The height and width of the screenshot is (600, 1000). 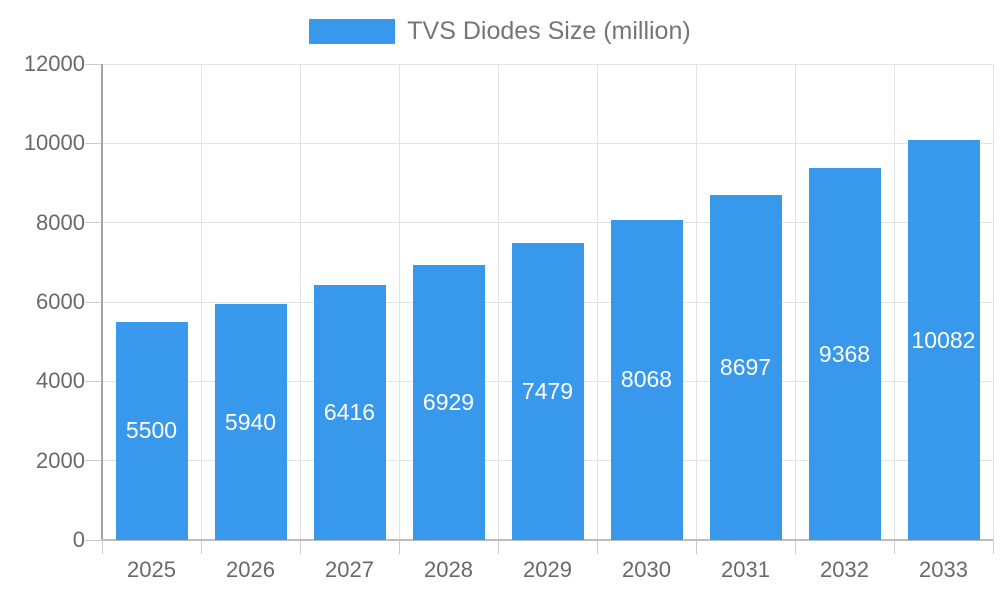 I want to click on legend-label: TVS Diodes Size (million), so click(x=549, y=31).